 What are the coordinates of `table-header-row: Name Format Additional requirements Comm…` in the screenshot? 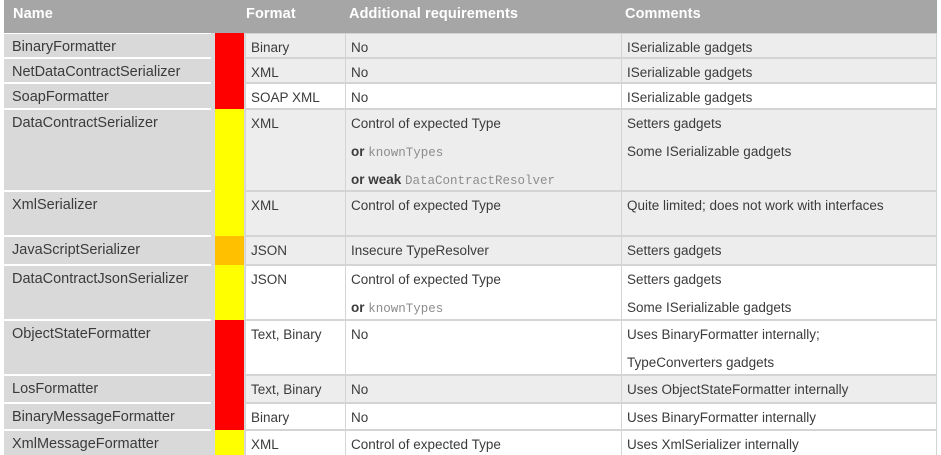 It's located at (470, 16).